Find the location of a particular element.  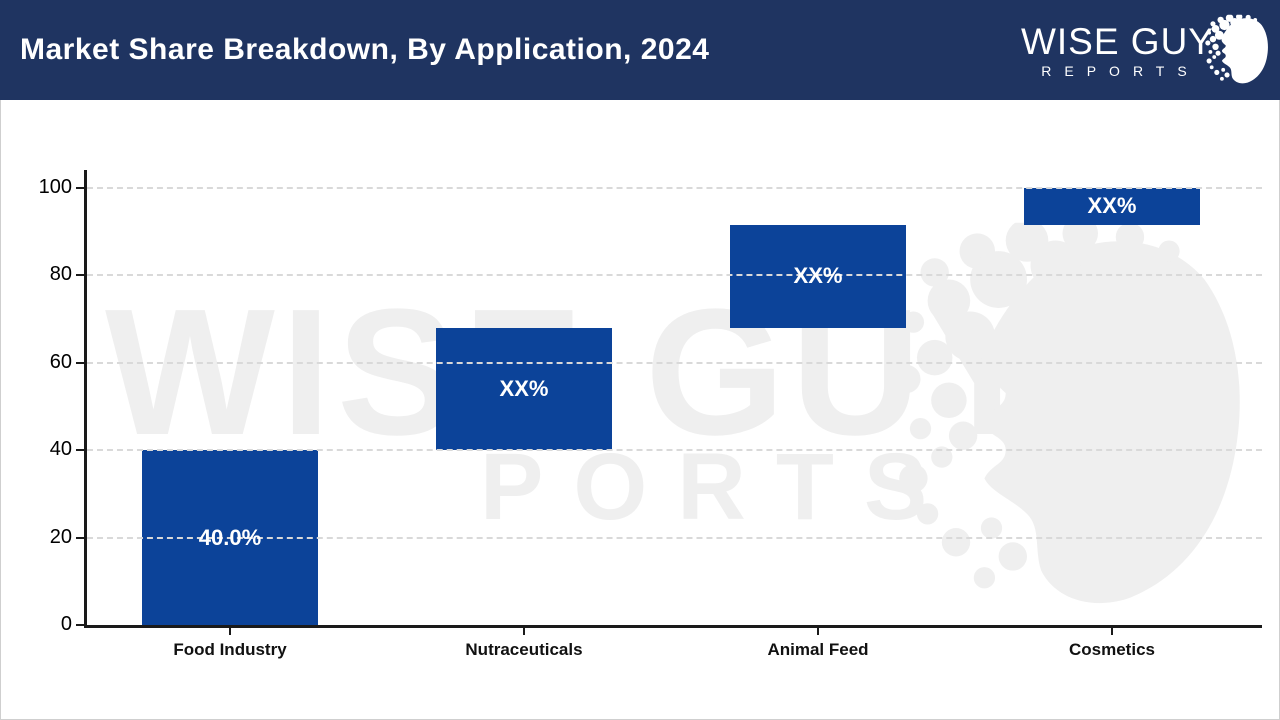

x-axis-category-label: Cosmetics is located at coordinates (1112, 649).